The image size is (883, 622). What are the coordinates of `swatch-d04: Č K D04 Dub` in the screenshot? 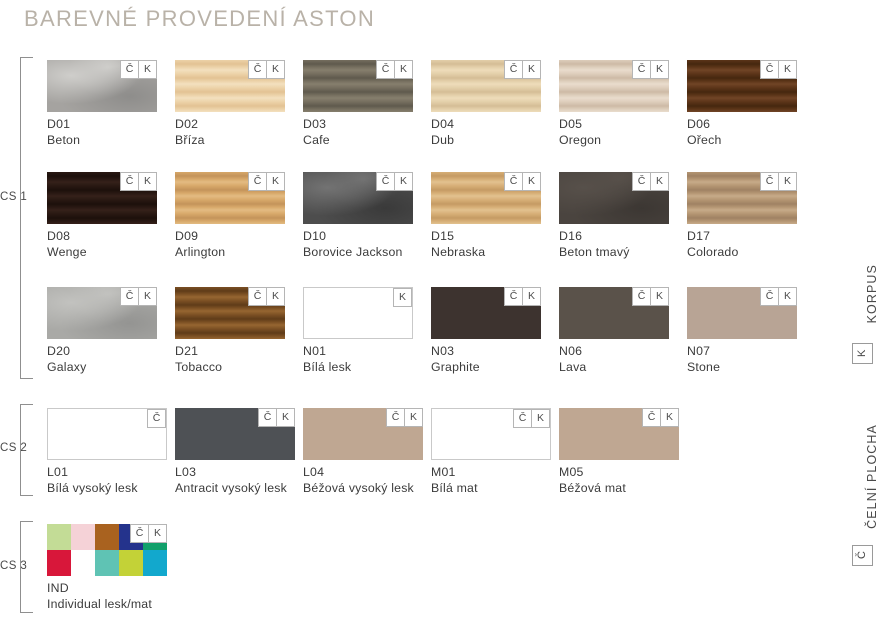 It's located at (486, 104).